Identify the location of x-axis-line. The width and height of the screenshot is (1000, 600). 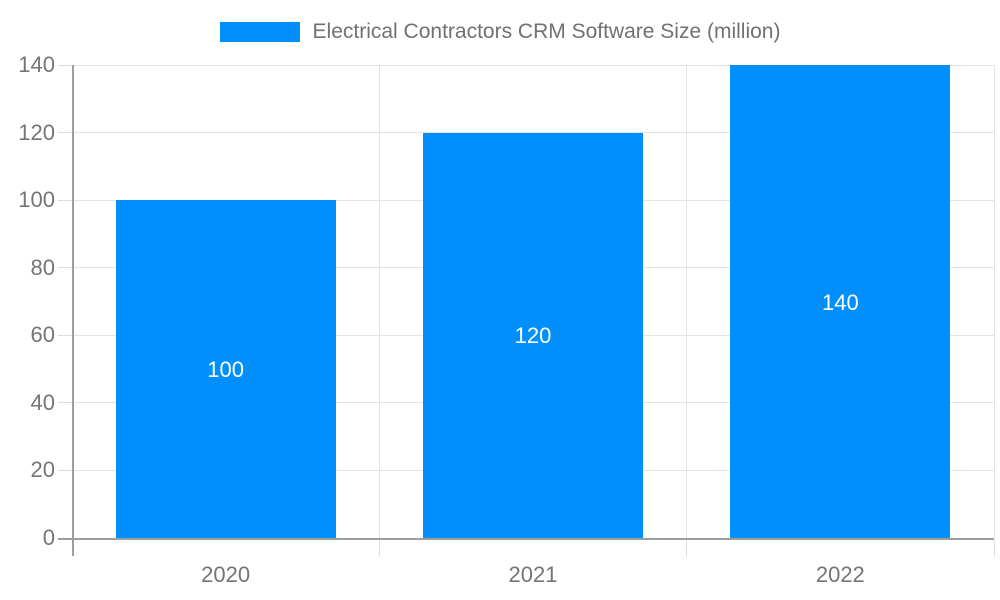
(533, 539).